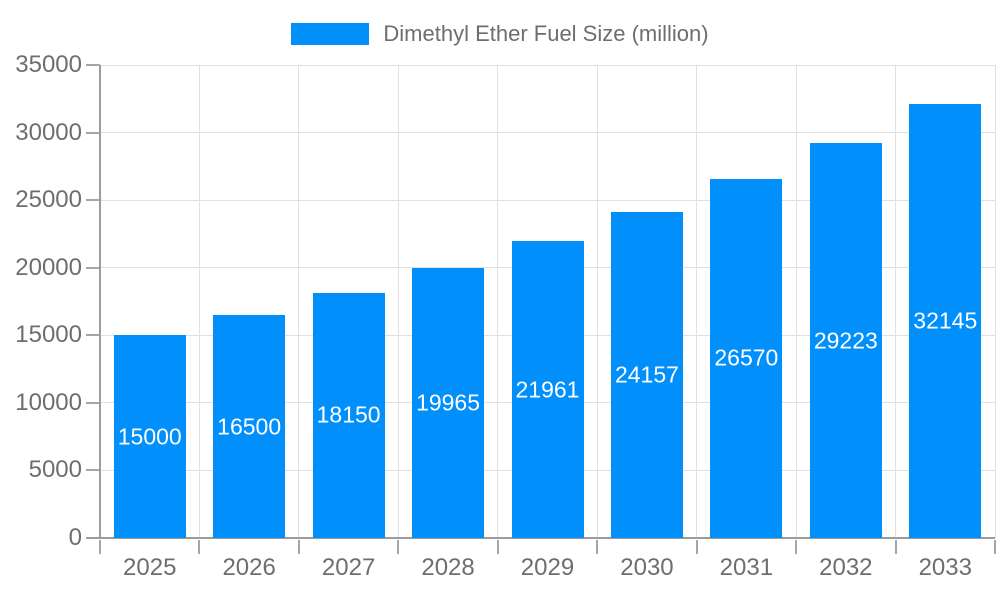  I want to click on x-axis-label: 2029, so click(547, 567).